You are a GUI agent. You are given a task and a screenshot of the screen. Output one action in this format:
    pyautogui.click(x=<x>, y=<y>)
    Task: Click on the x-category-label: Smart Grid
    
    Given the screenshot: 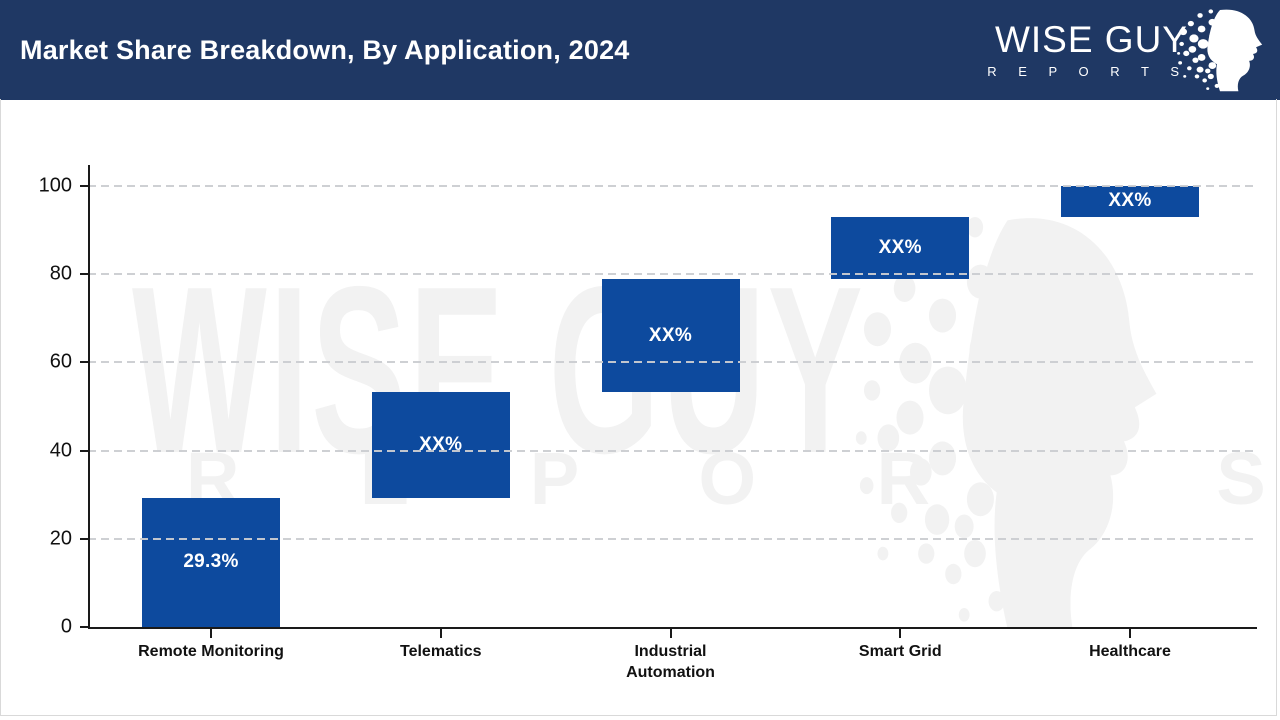 What is the action you would take?
    pyautogui.click(x=900, y=651)
    